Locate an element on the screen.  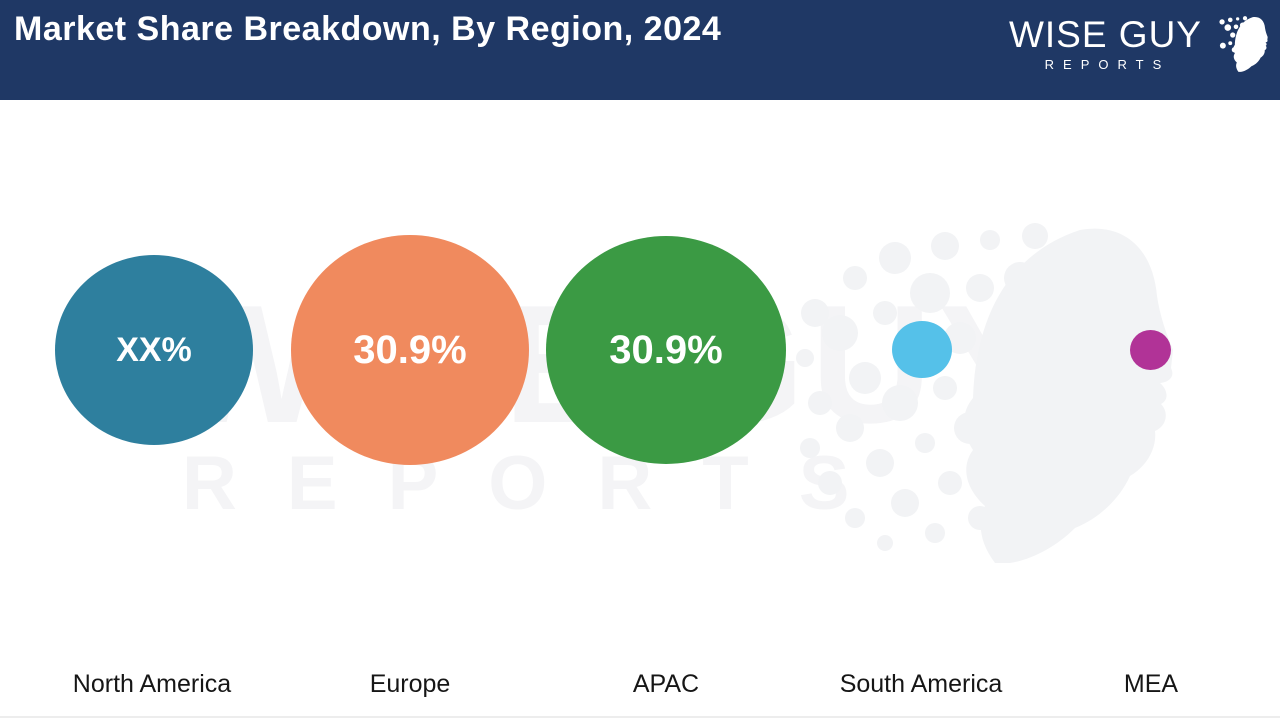
bubble-value-north-america: XX% is located at coordinates (154, 349).